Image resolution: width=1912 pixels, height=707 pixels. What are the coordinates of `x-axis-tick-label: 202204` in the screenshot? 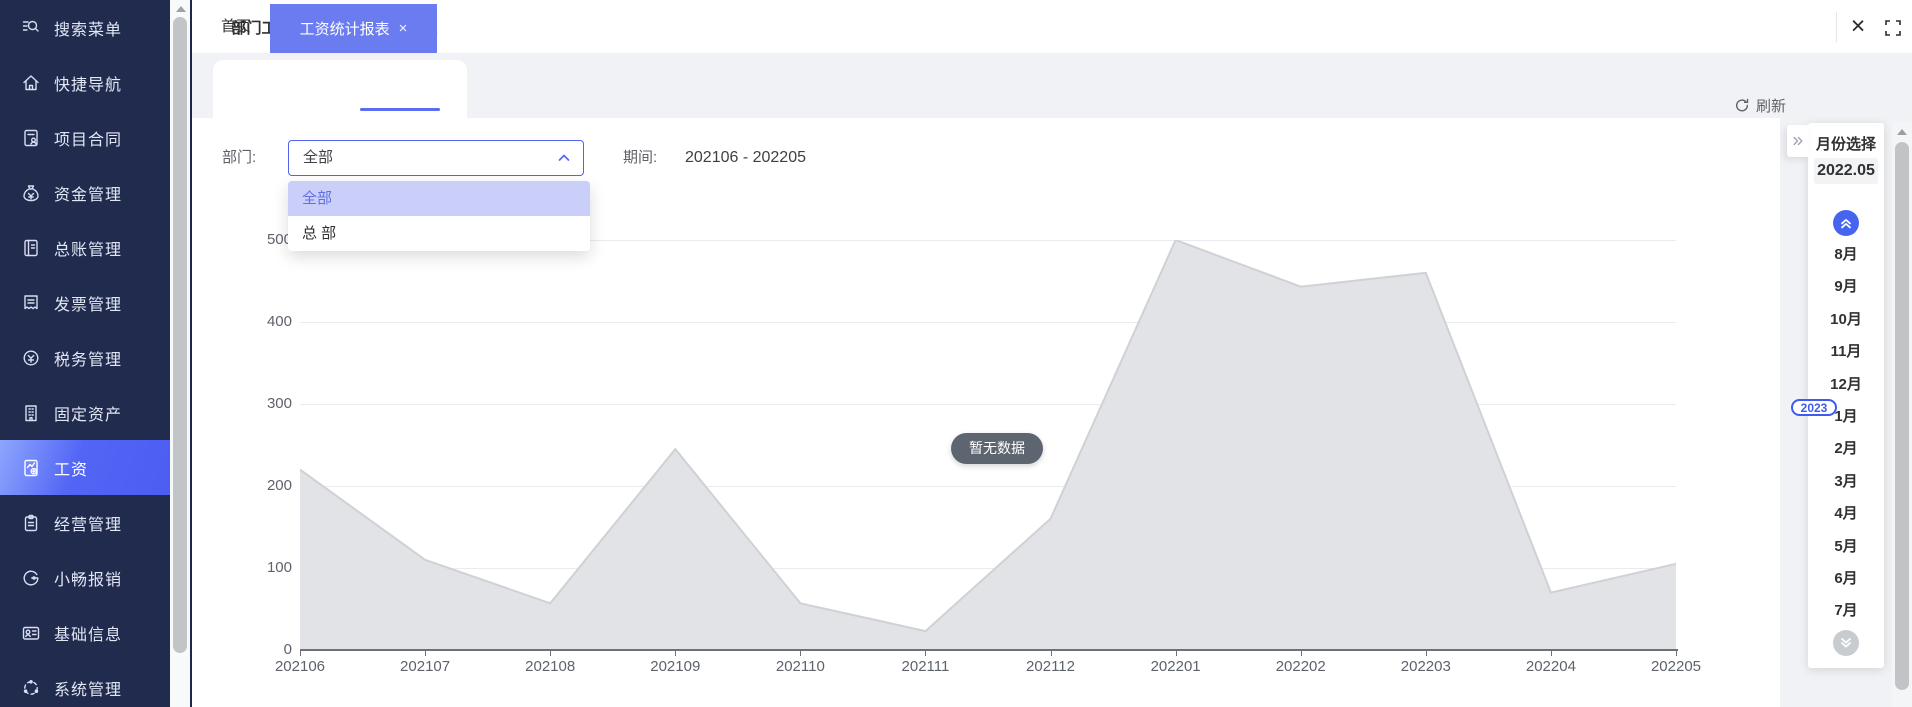 It's located at (1550, 666).